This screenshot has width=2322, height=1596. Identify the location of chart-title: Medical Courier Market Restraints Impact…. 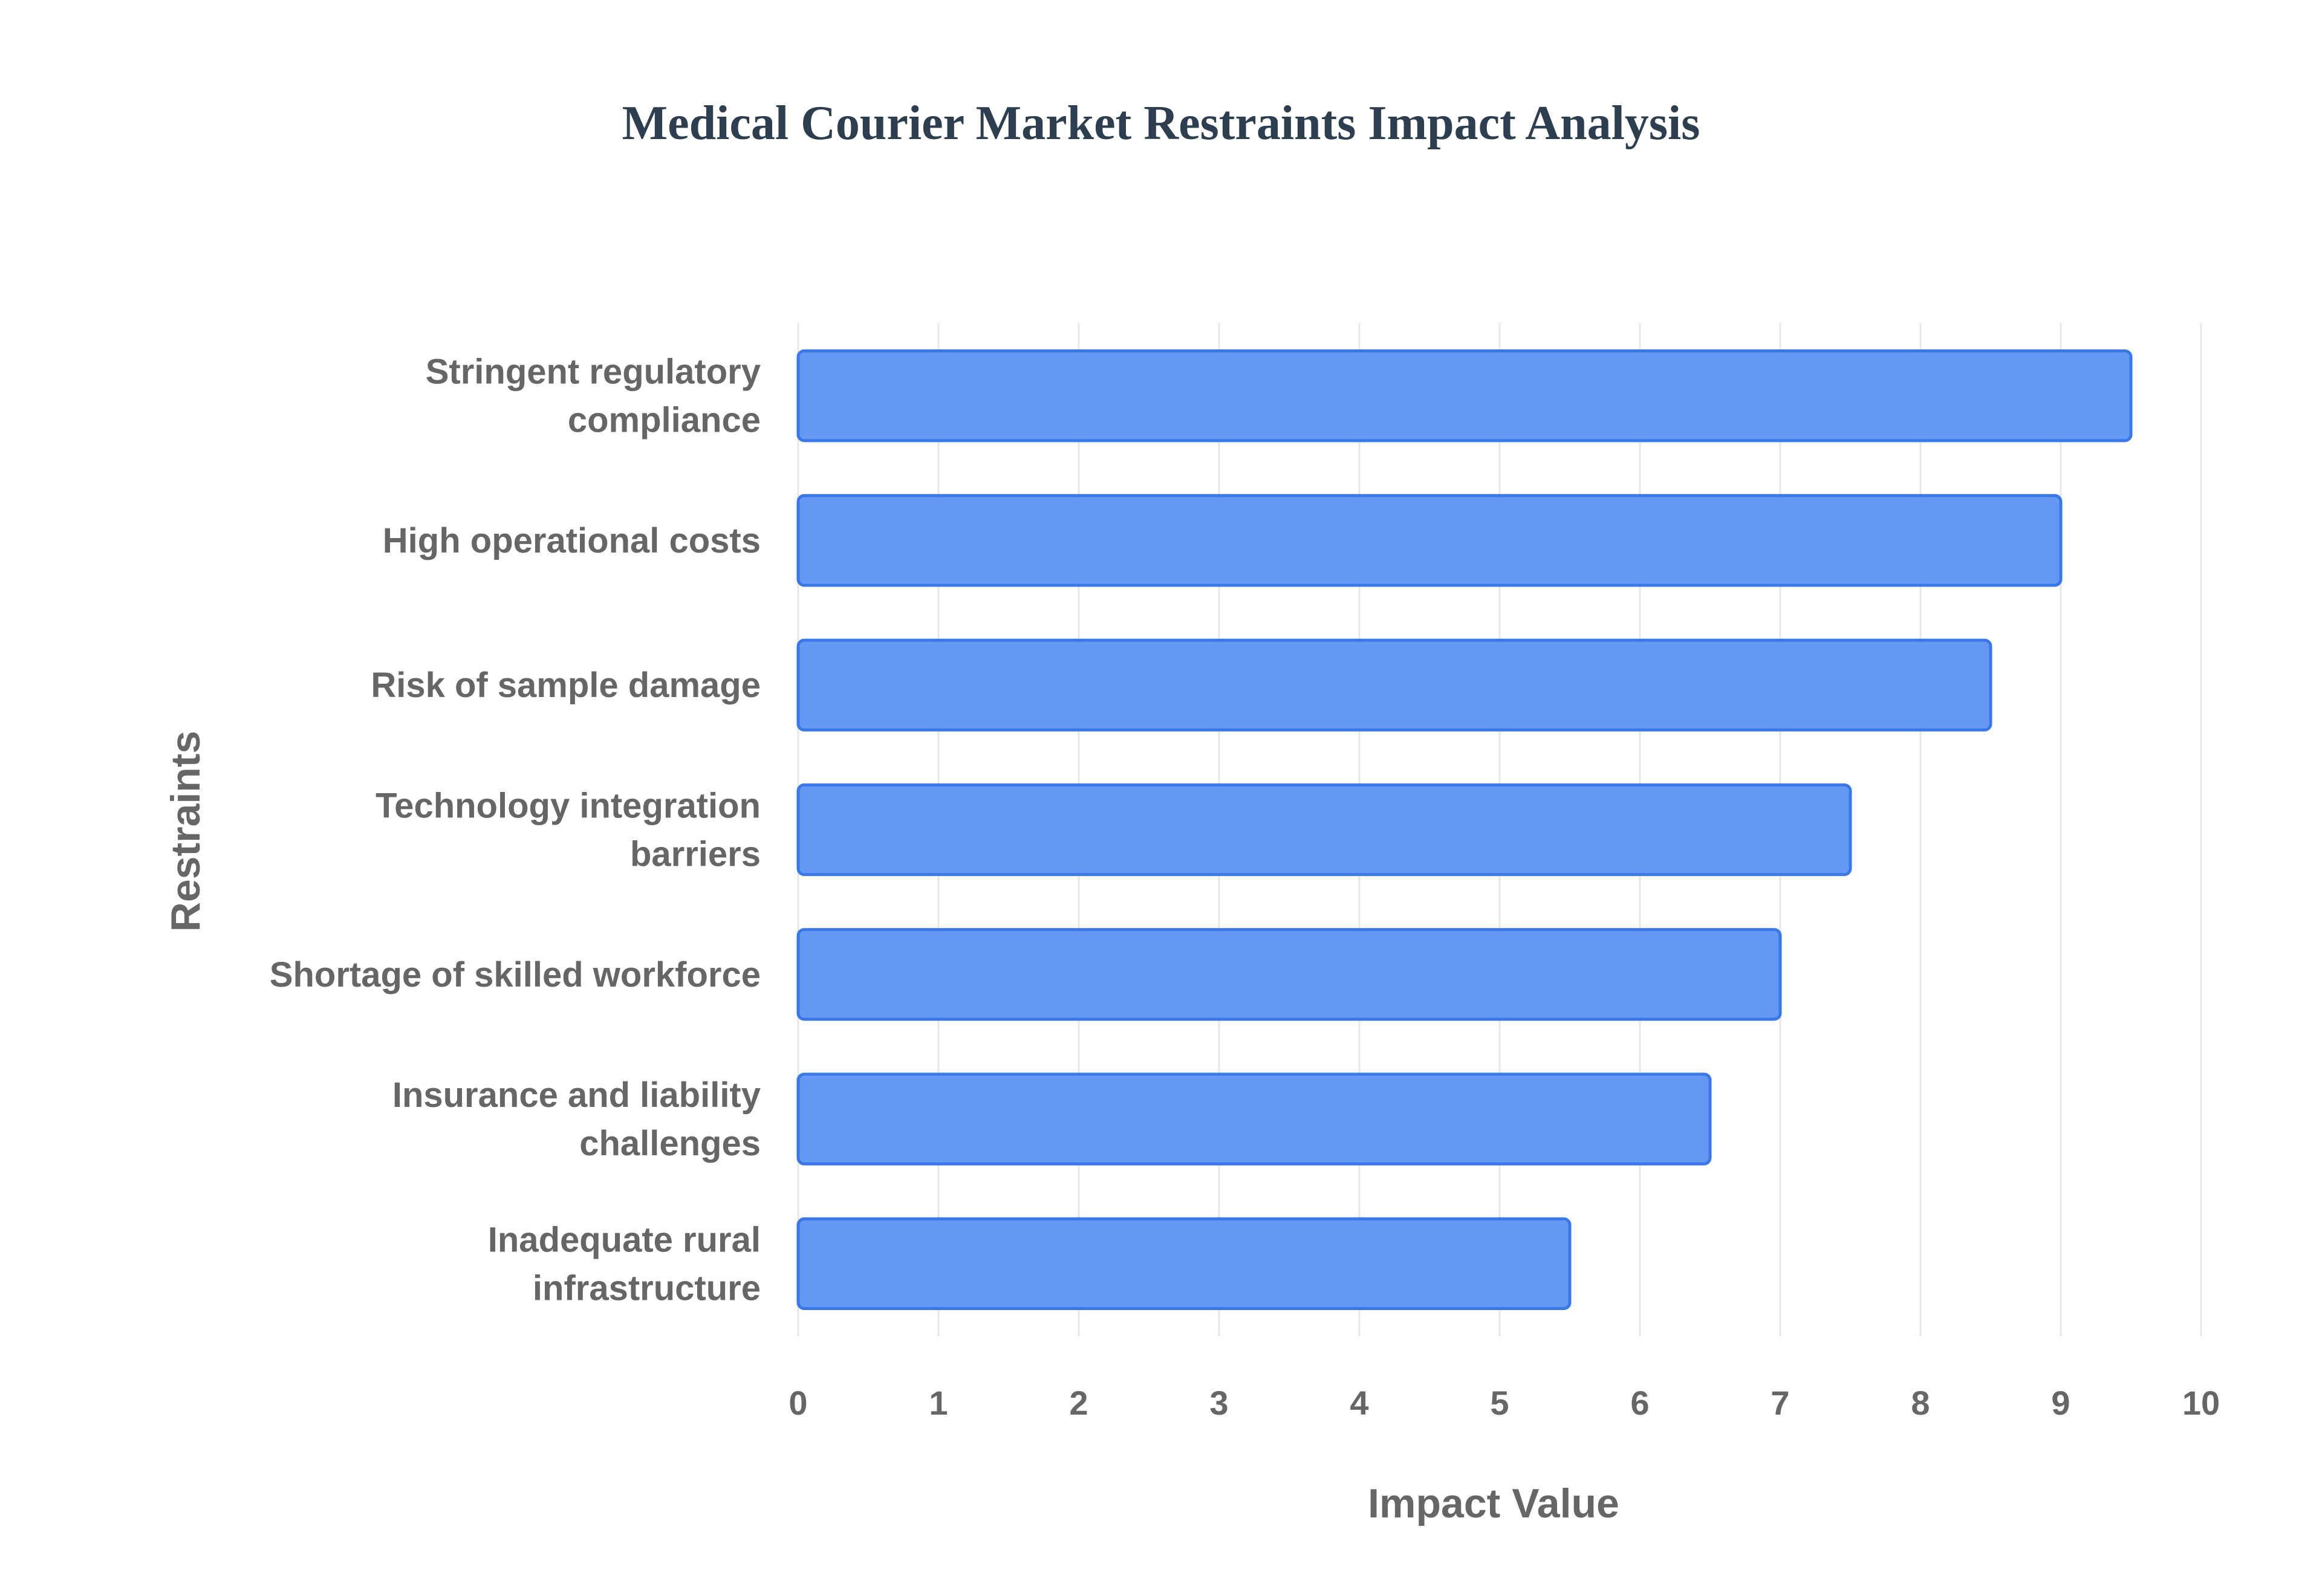
(1161, 123).